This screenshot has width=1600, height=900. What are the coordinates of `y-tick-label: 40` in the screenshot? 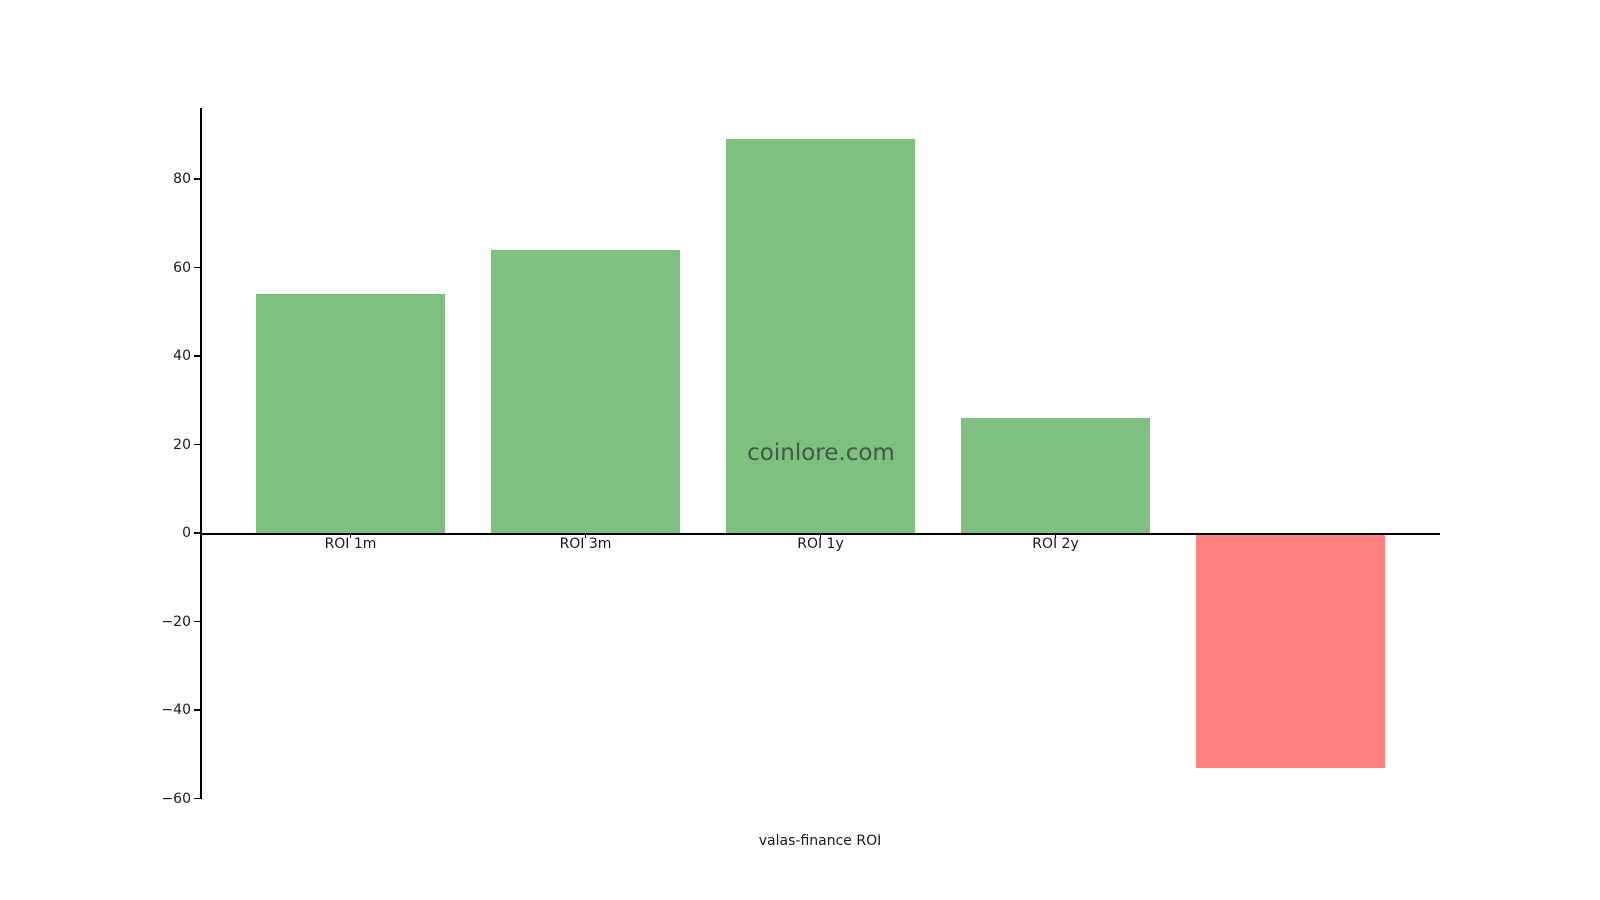 It's located at (182, 356).